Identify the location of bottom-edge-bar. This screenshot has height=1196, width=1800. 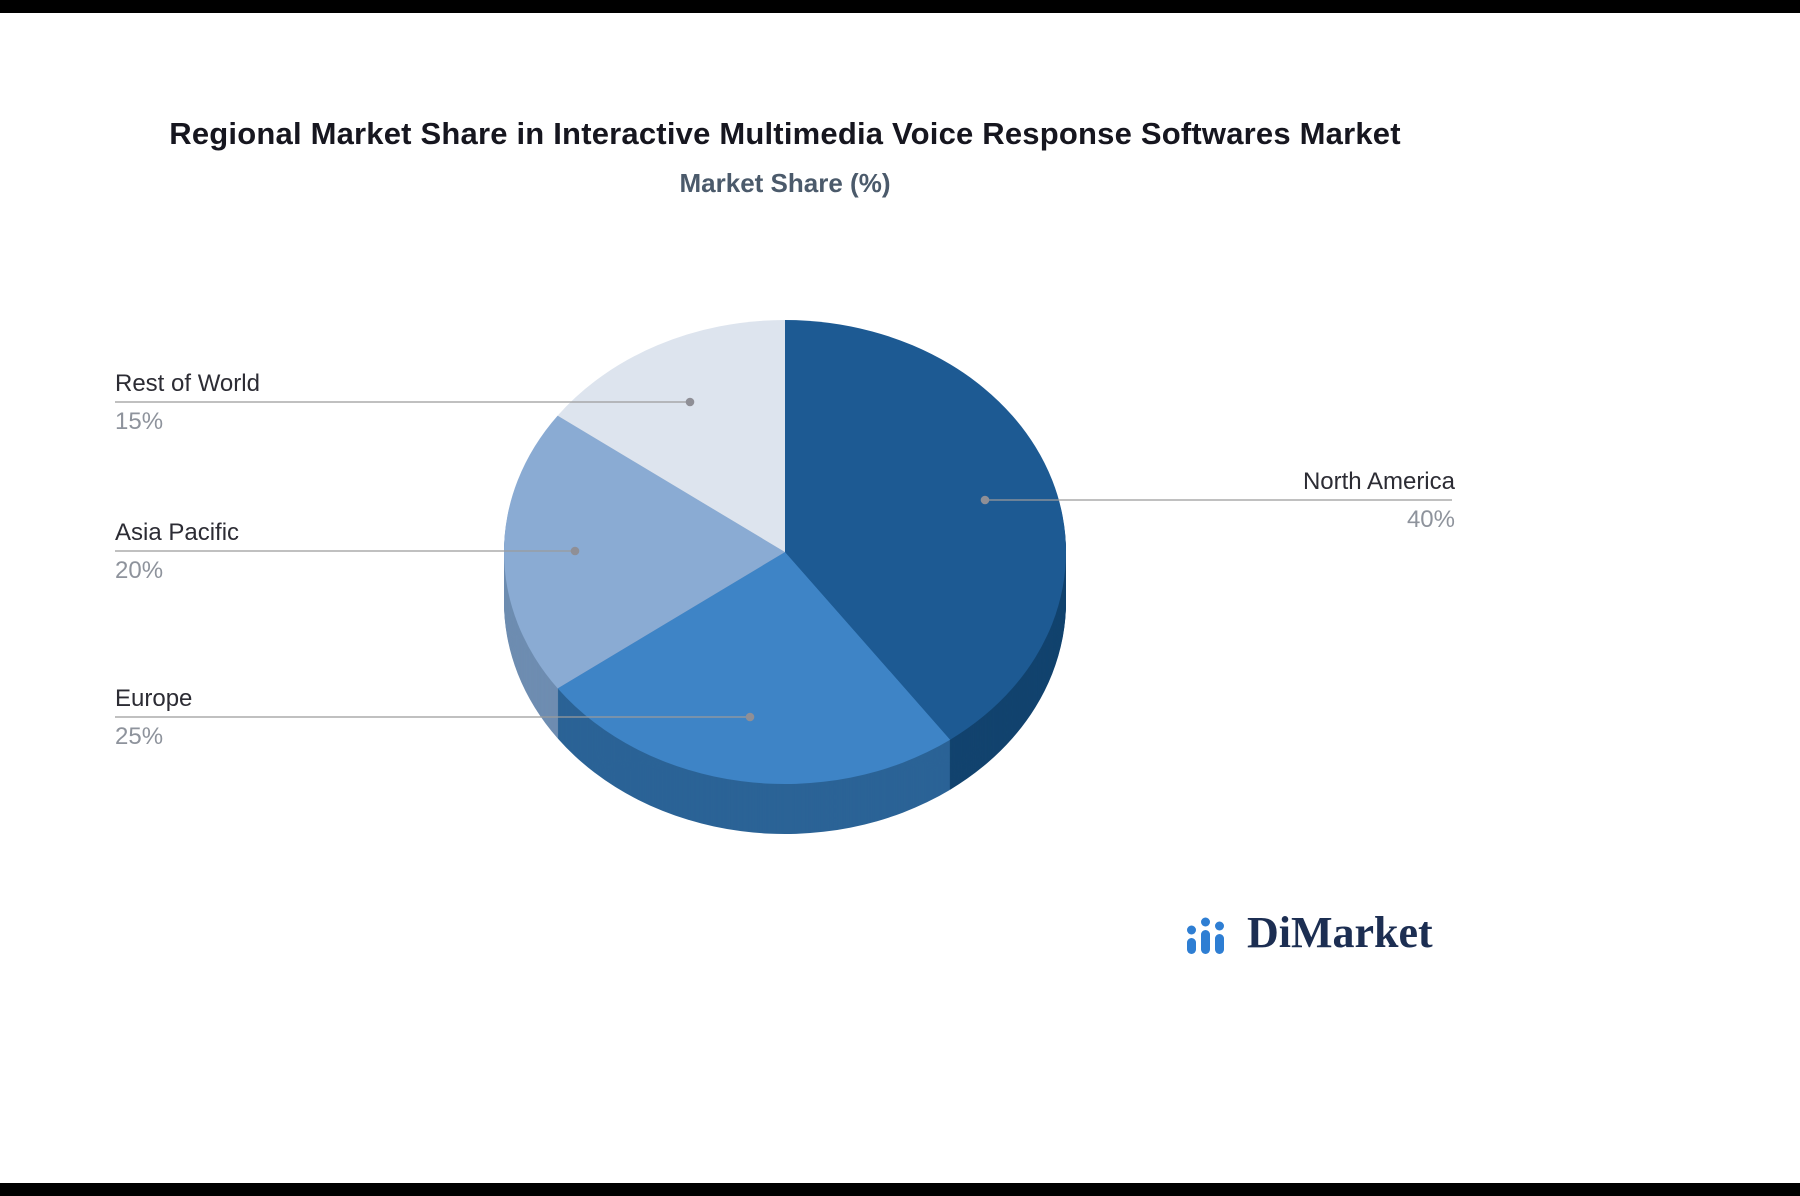
(900, 1189).